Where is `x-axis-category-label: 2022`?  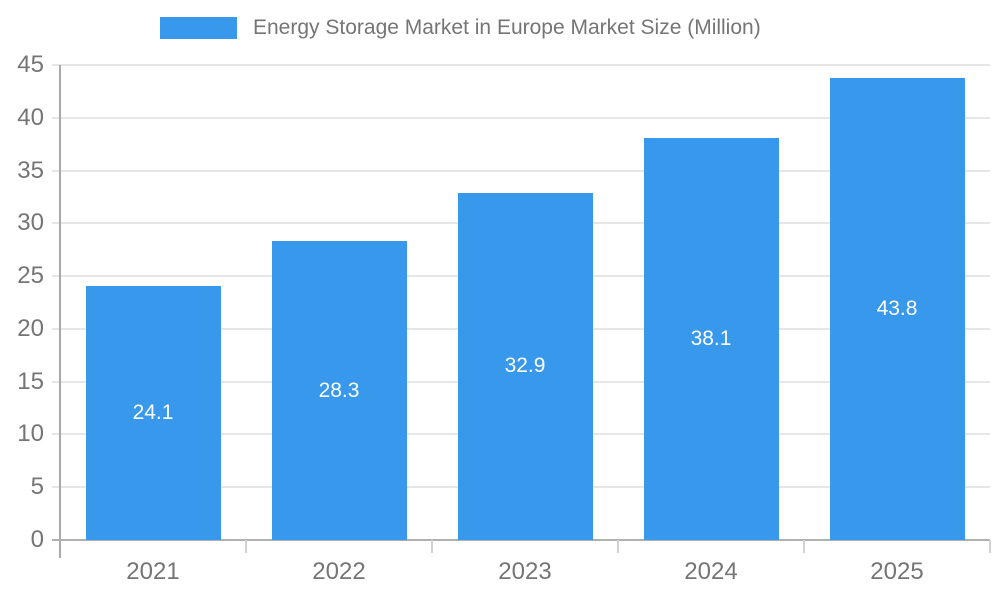 x-axis-category-label: 2022 is located at coordinates (339, 571).